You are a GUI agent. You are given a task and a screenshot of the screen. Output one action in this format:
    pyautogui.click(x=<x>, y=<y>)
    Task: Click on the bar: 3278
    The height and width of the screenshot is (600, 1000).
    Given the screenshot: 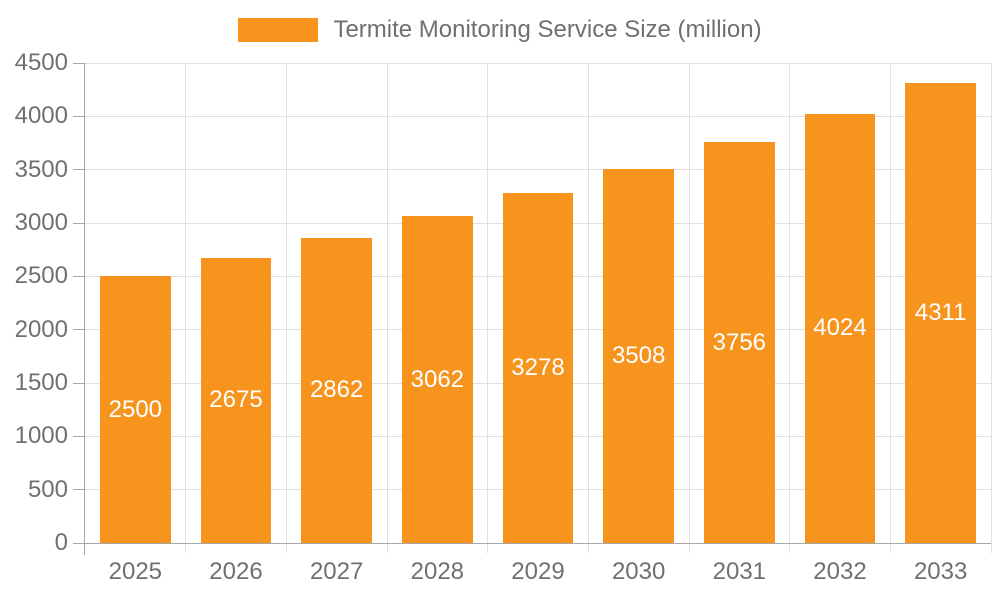 What is the action you would take?
    pyautogui.click(x=538, y=368)
    